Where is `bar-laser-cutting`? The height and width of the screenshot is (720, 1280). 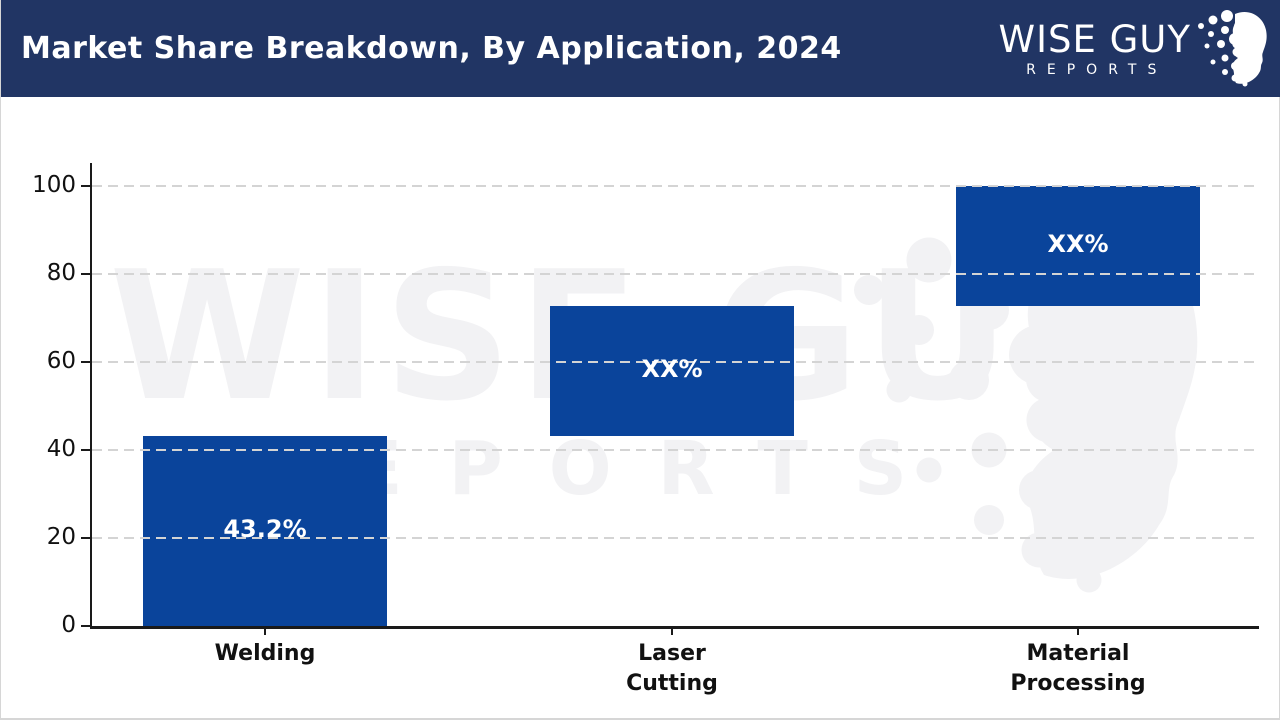
bar-laser-cutting is located at coordinates (672, 371).